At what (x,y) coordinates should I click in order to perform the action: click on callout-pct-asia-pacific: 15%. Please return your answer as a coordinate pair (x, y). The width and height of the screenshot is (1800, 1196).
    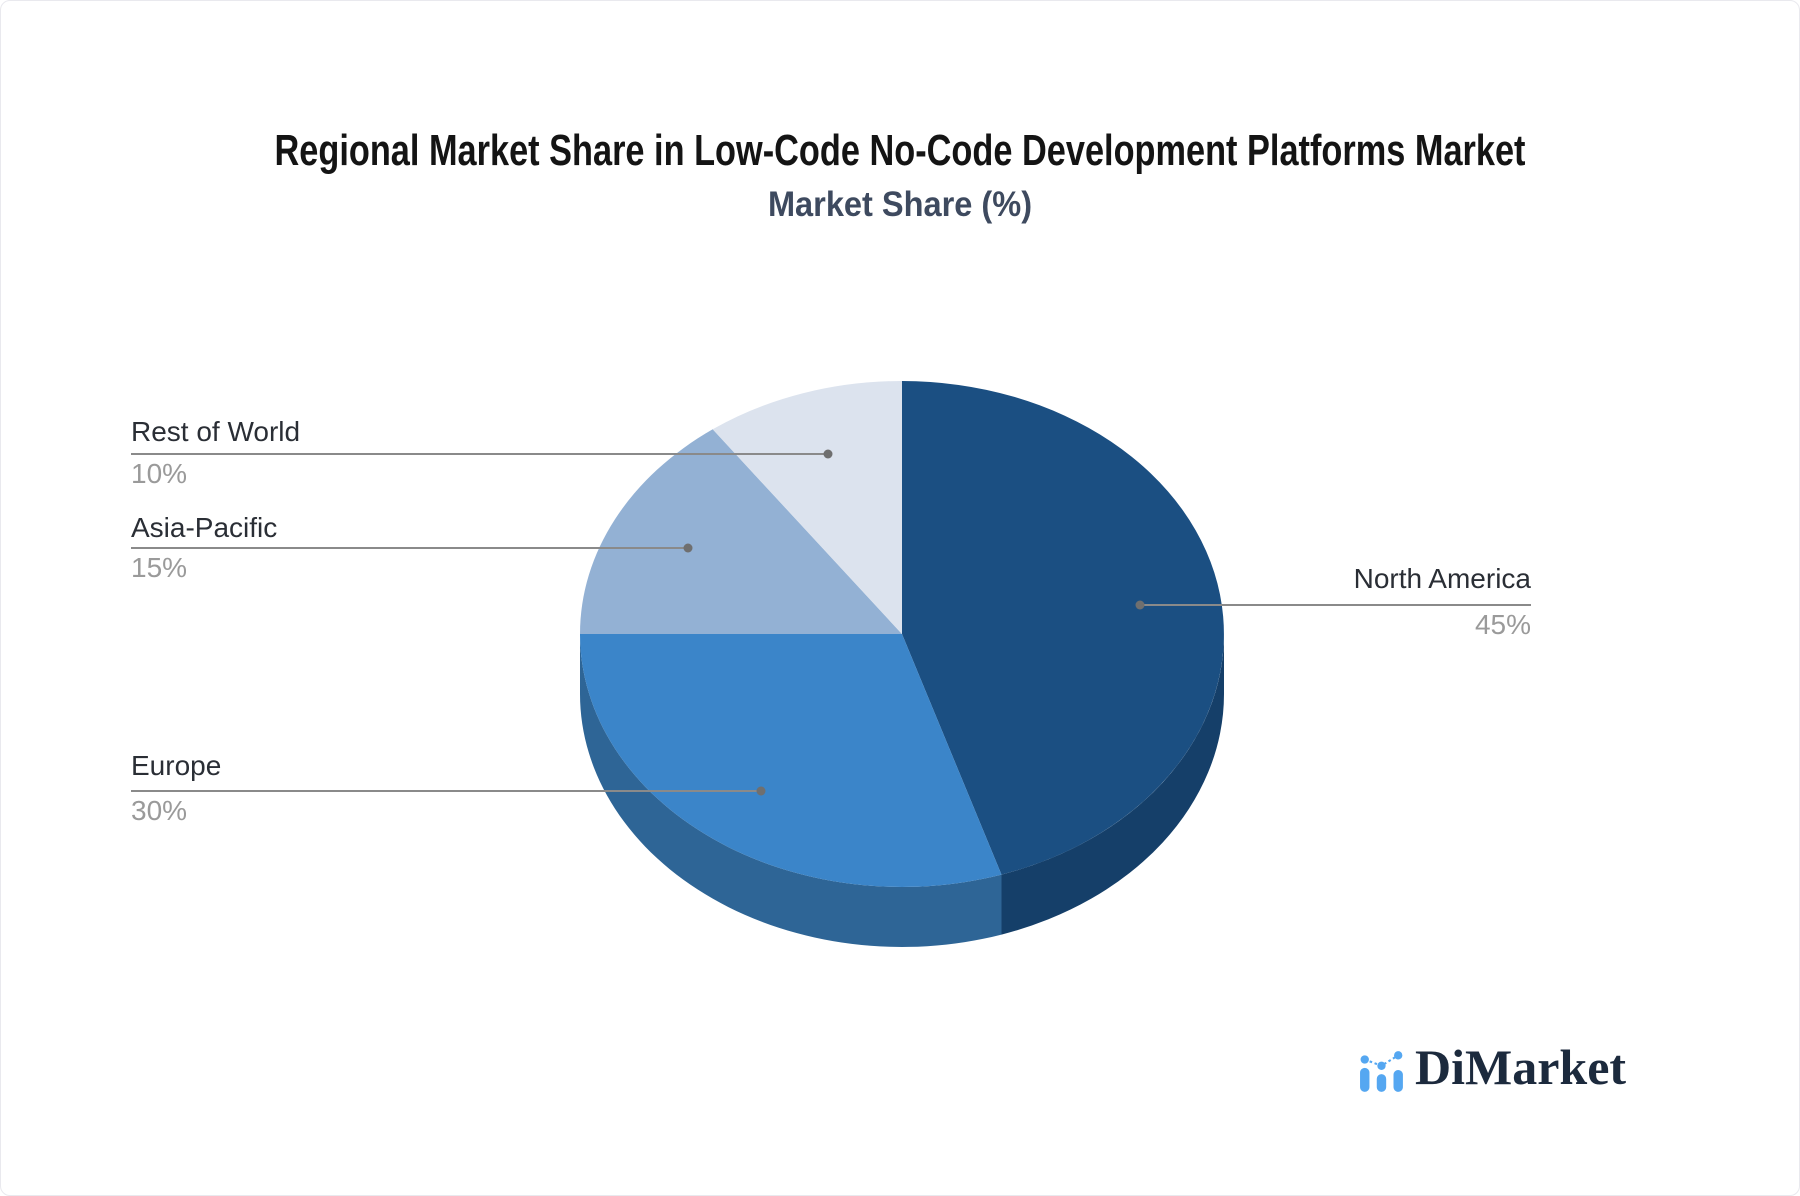
    Looking at the image, I should click on (159, 567).